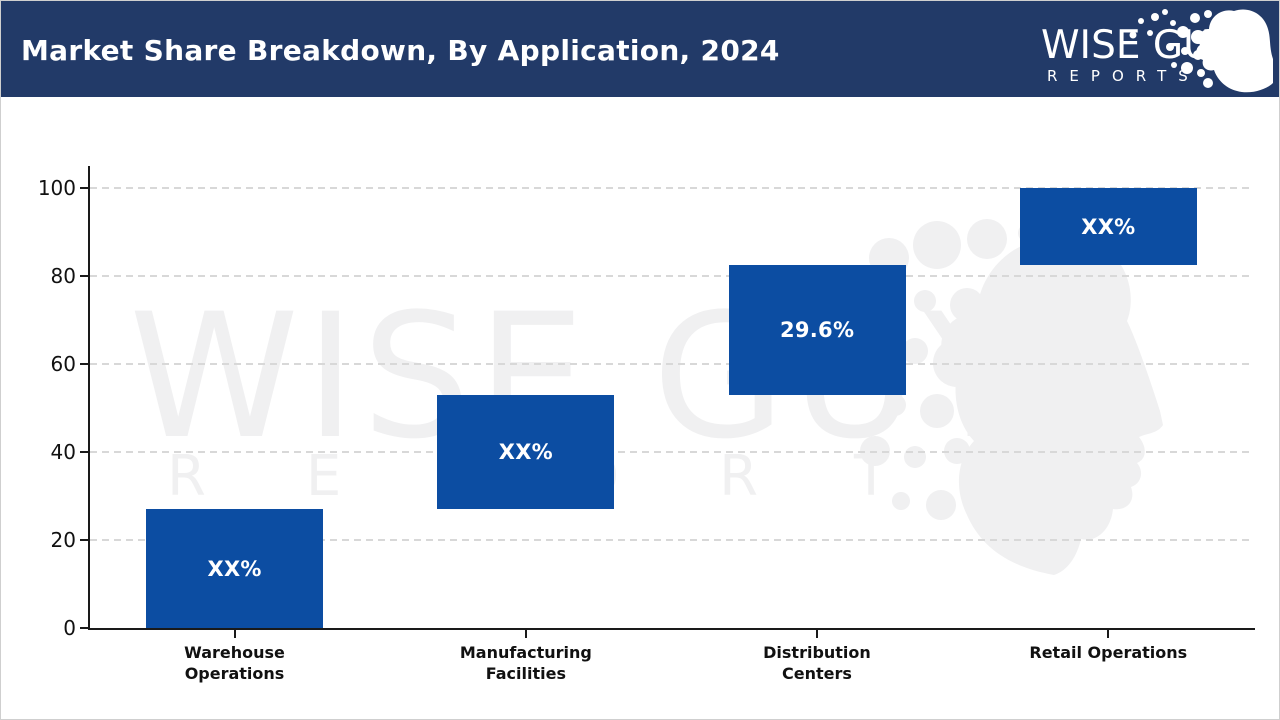  I want to click on bar-segment: 29.6%, so click(817, 330).